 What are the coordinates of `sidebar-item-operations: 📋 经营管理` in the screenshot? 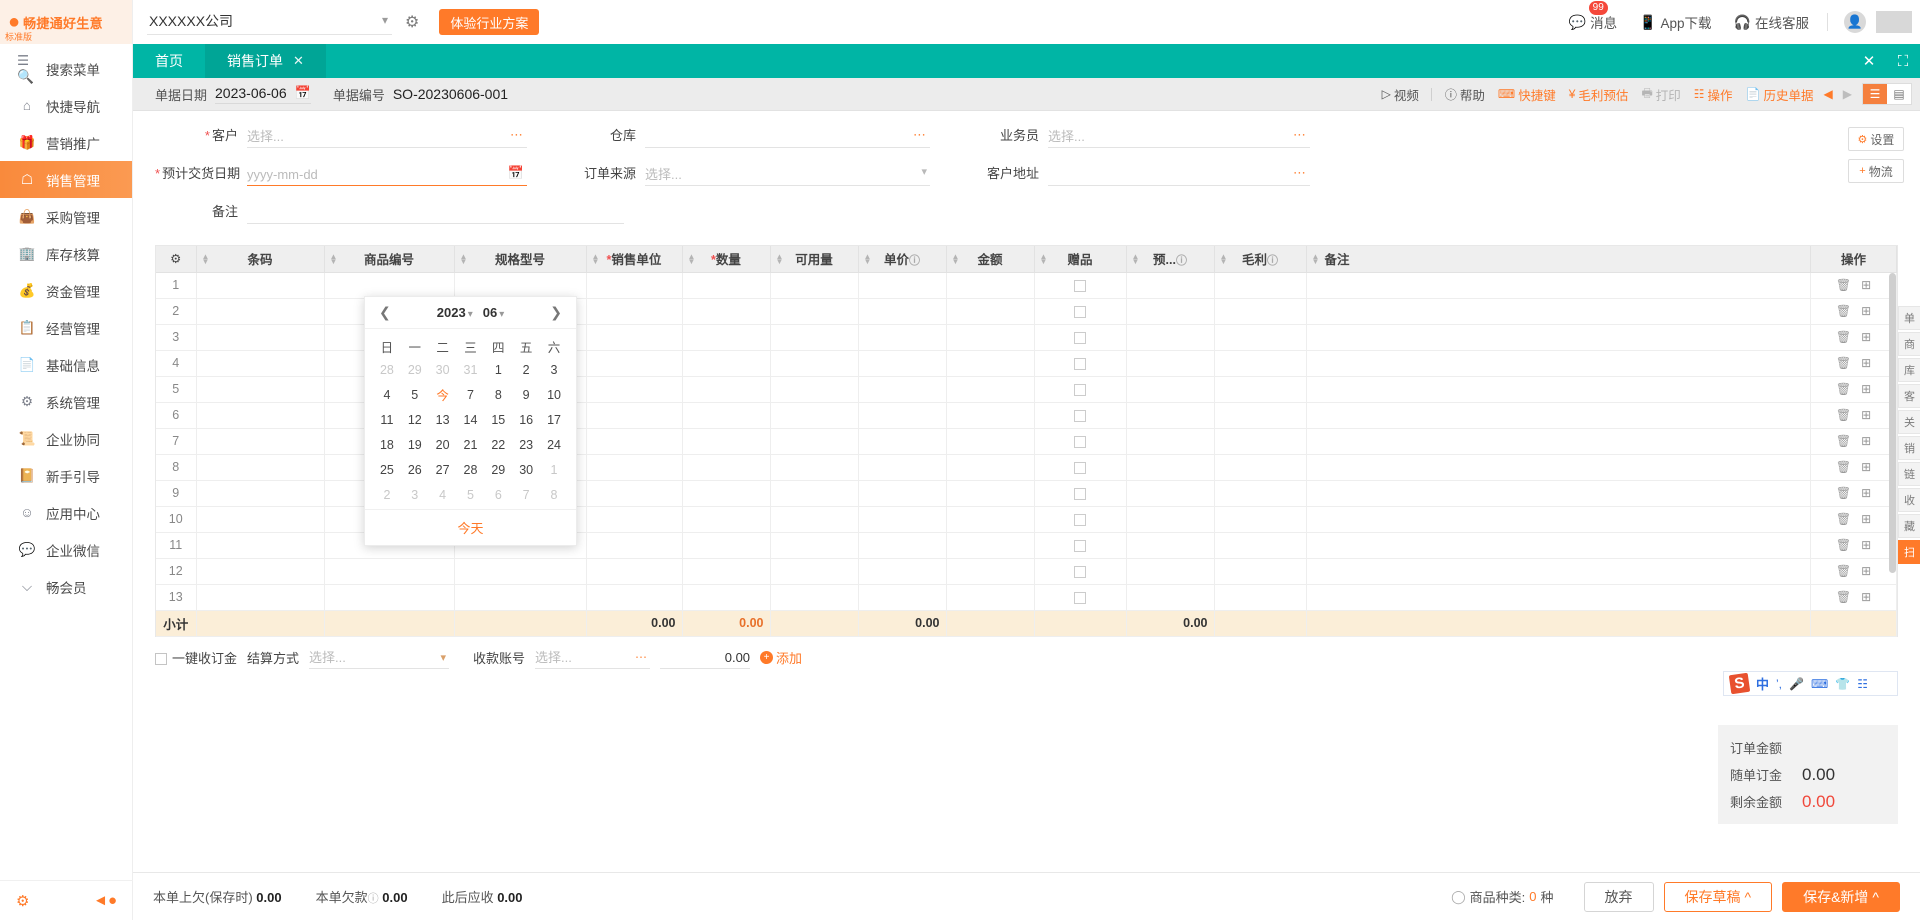 It's located at (66, 327).